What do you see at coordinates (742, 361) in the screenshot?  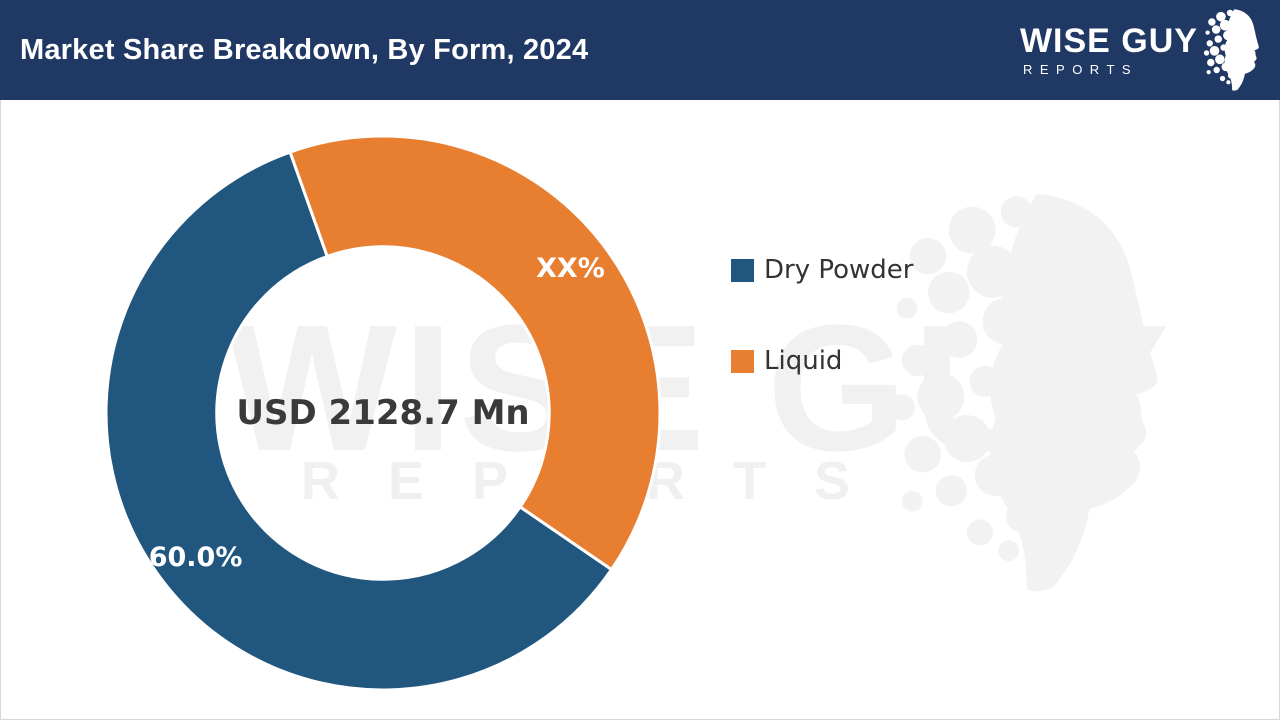 I see `legend-swatch-liquid` at bounding box center [742, 361].